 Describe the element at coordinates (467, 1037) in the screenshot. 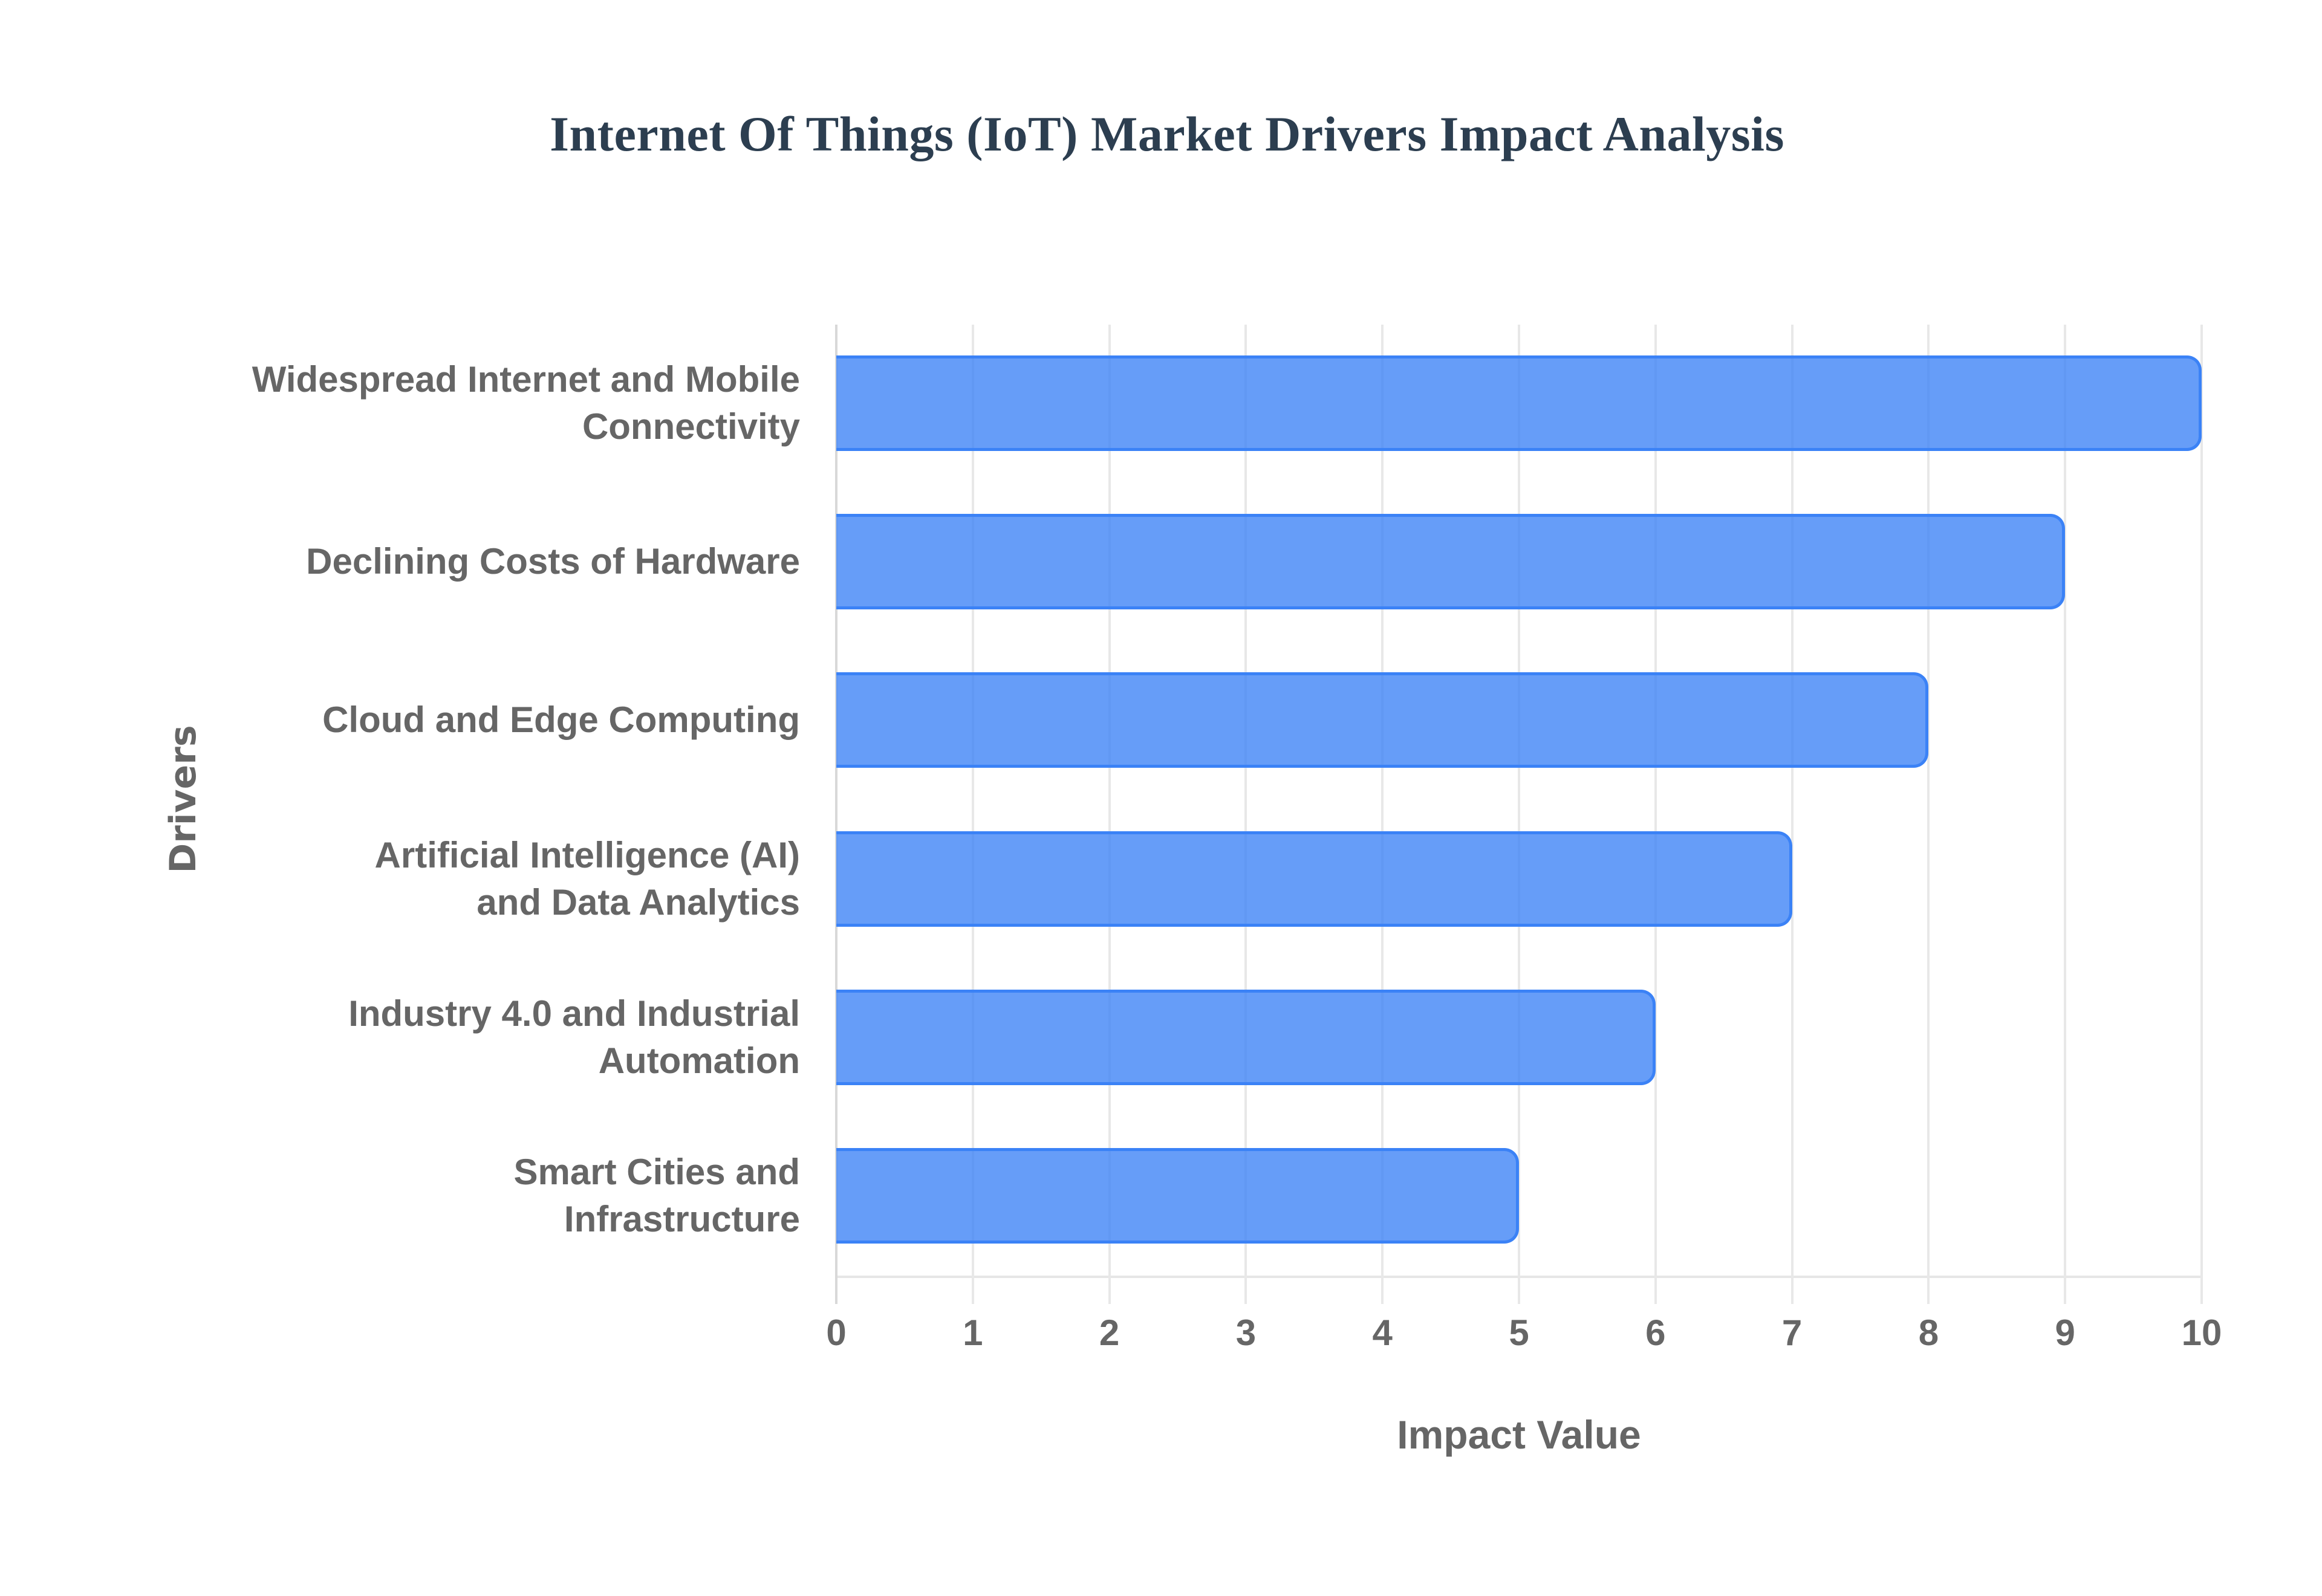

I see `category-label: Industry 4.0 and Industrial Automation` at that location.